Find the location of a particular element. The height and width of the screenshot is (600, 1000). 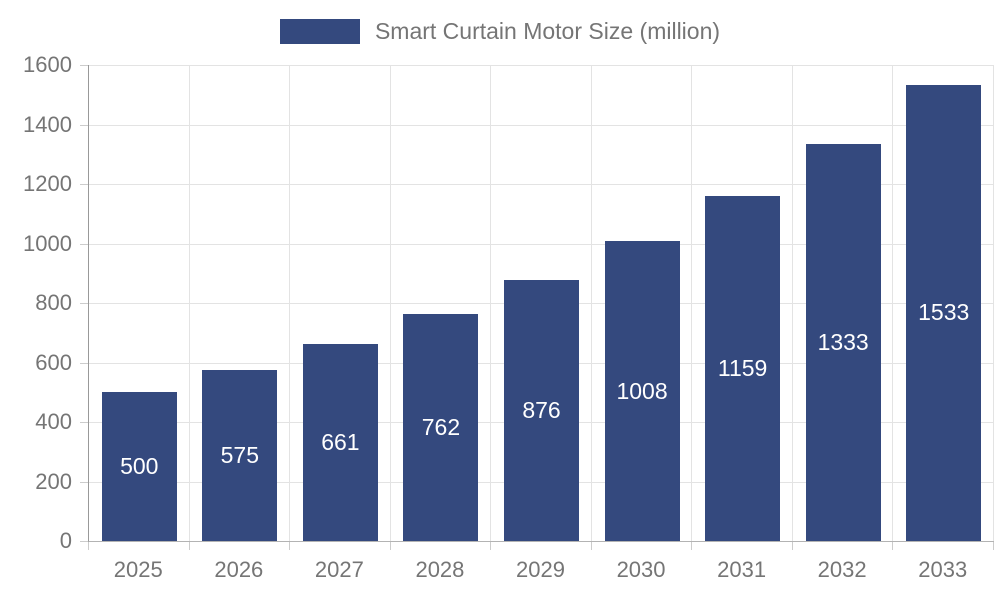

x-axis-tick-label: 2025 is located at coordinates (138, 569).